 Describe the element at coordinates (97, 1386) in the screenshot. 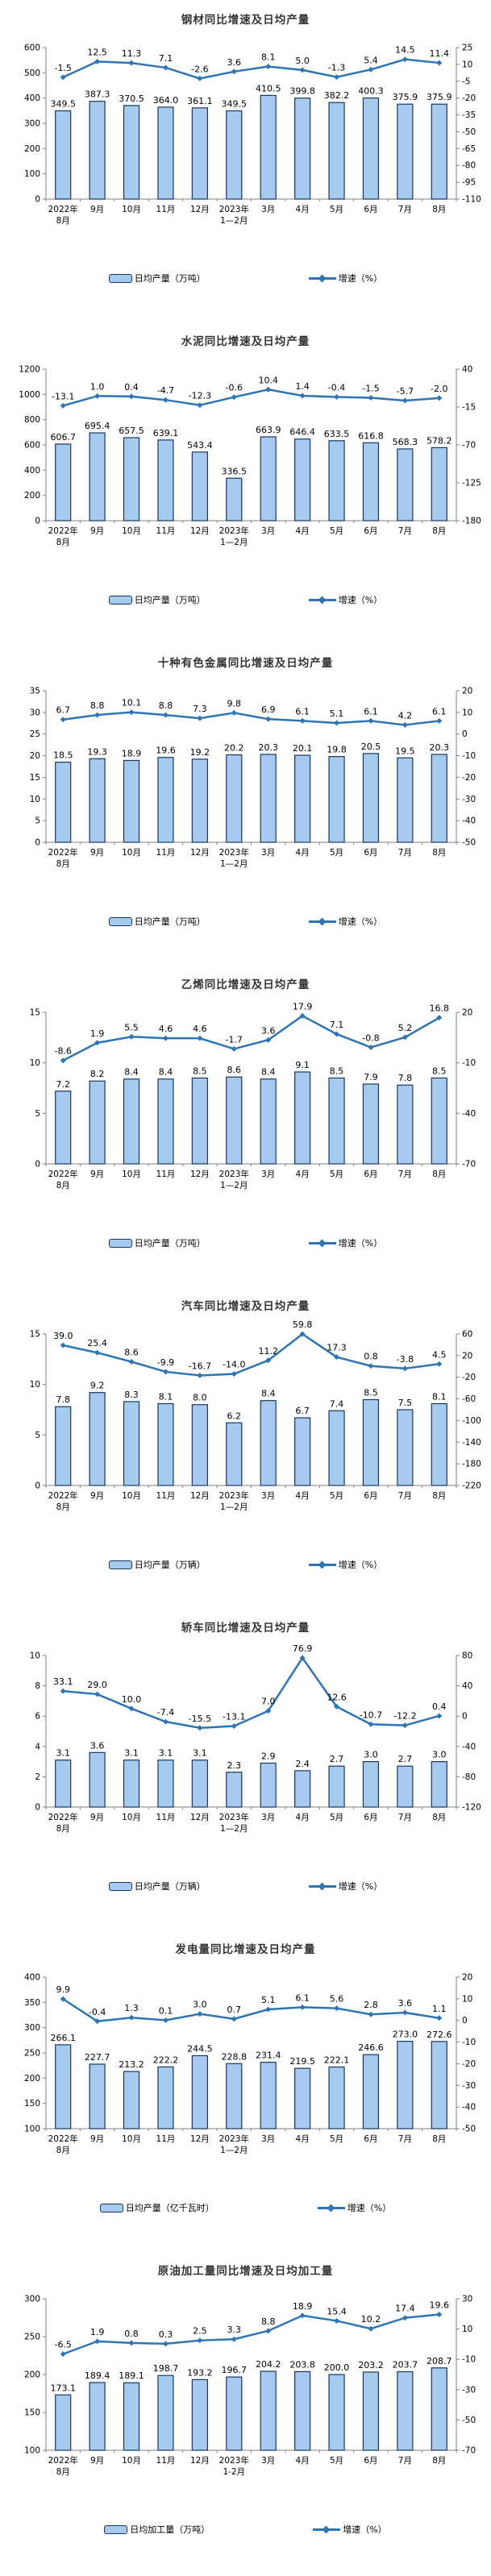

I see `bar-value-label: 9.2` at that location.